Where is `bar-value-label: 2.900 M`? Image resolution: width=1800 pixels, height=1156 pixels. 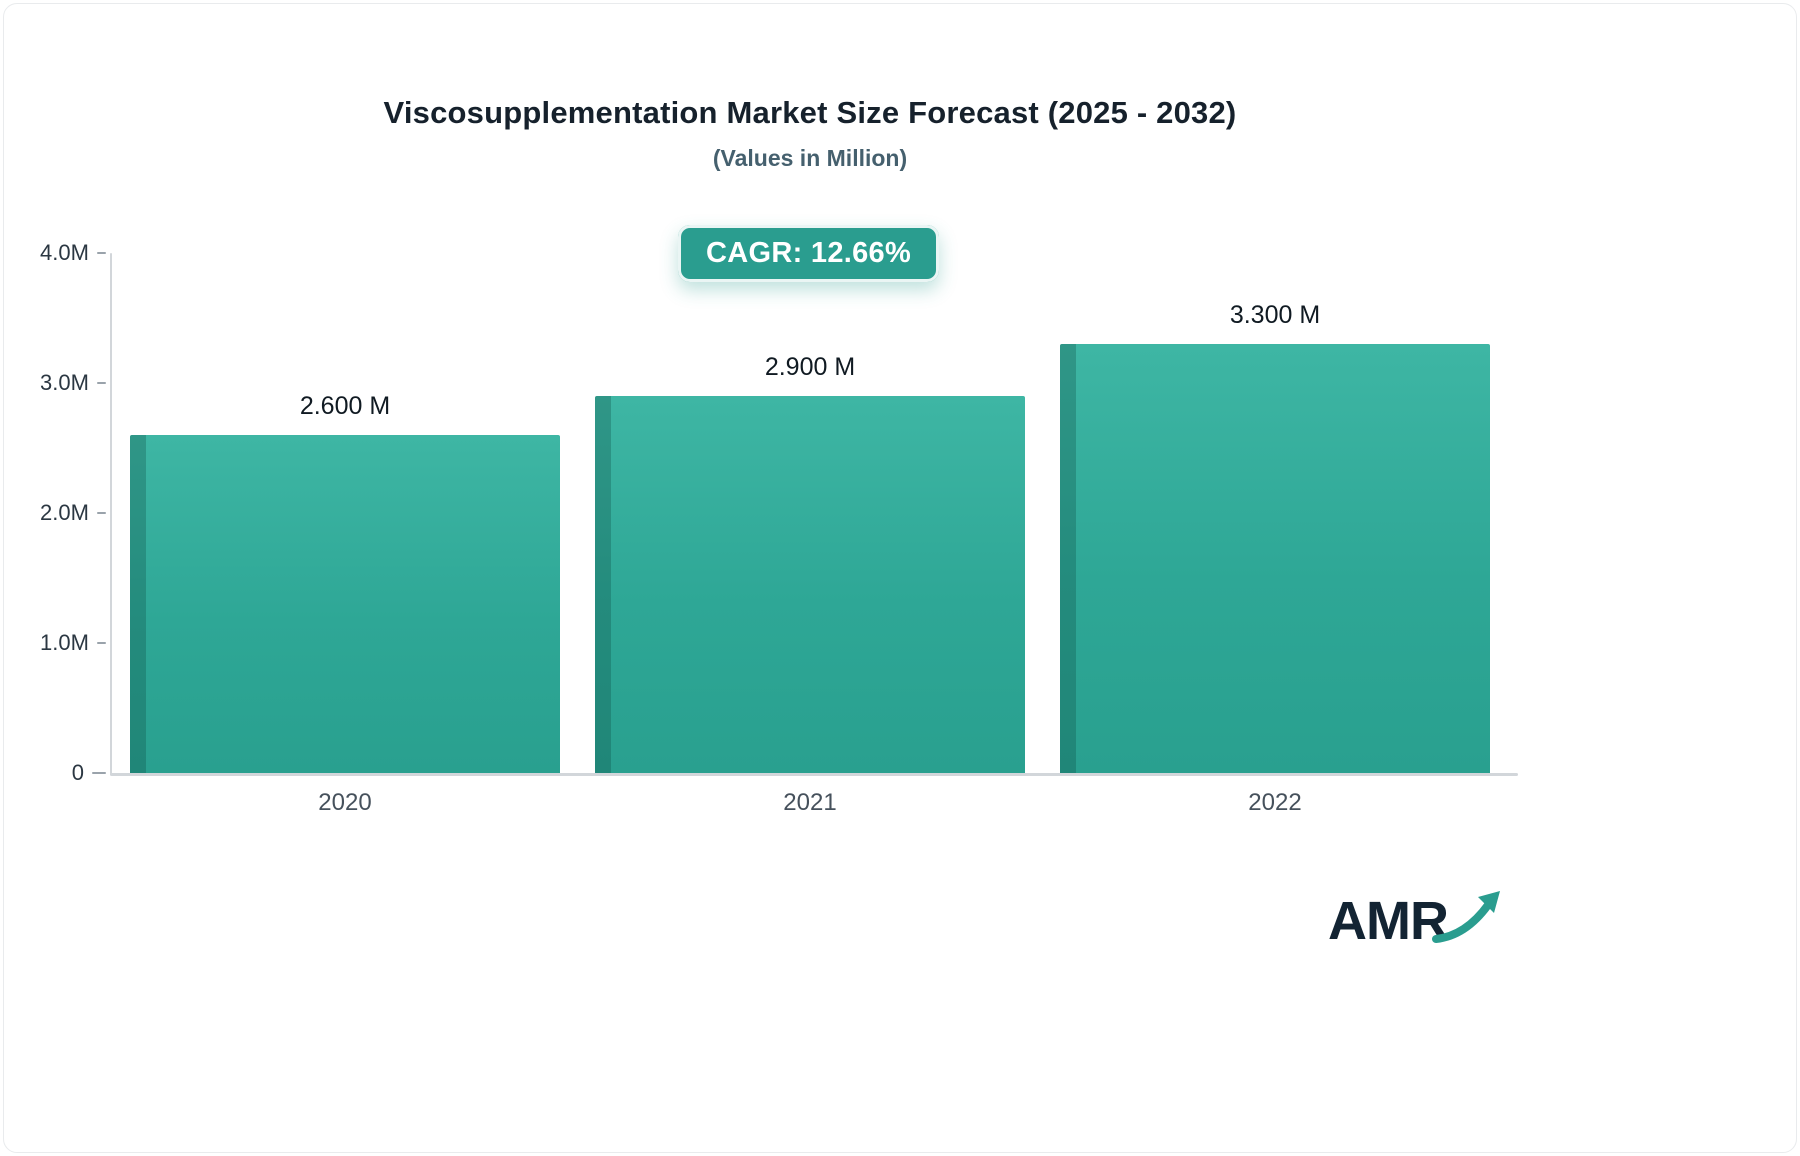
bar-value-label: 2.900 M is located at coordinates (810, 367).